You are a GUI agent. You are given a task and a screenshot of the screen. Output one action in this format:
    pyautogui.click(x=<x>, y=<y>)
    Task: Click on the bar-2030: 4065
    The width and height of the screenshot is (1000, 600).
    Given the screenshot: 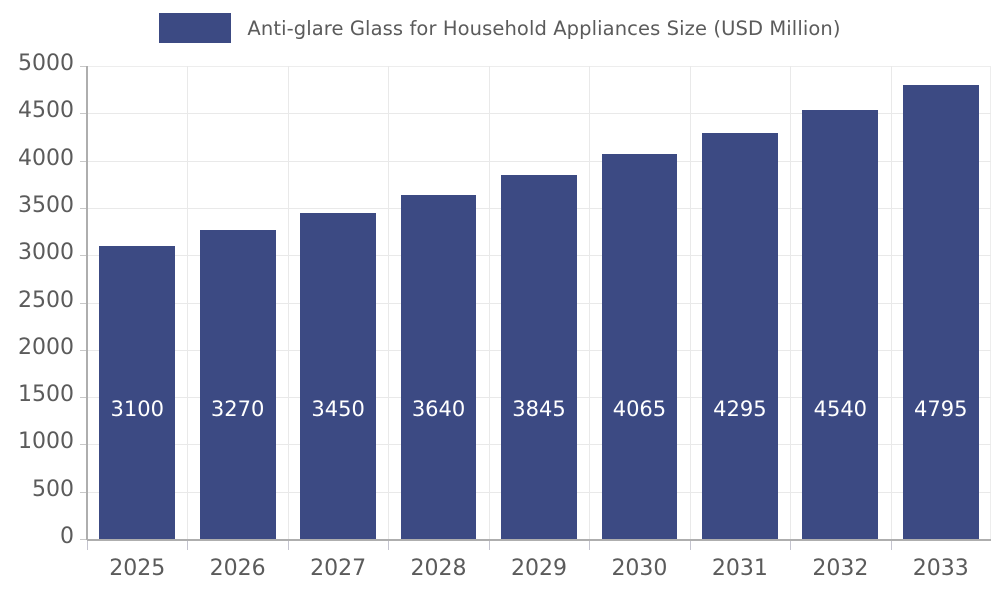 What is the action you would take?
    pyautogui.click(x=639, y=346)
    